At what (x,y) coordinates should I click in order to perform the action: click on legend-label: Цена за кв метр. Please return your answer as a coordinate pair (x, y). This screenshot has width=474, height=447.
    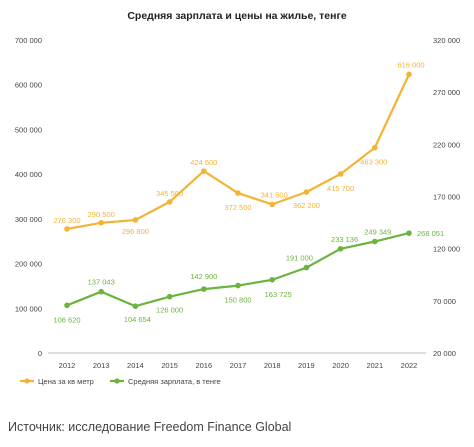
    Looking at the image, I should click on (66, 381).